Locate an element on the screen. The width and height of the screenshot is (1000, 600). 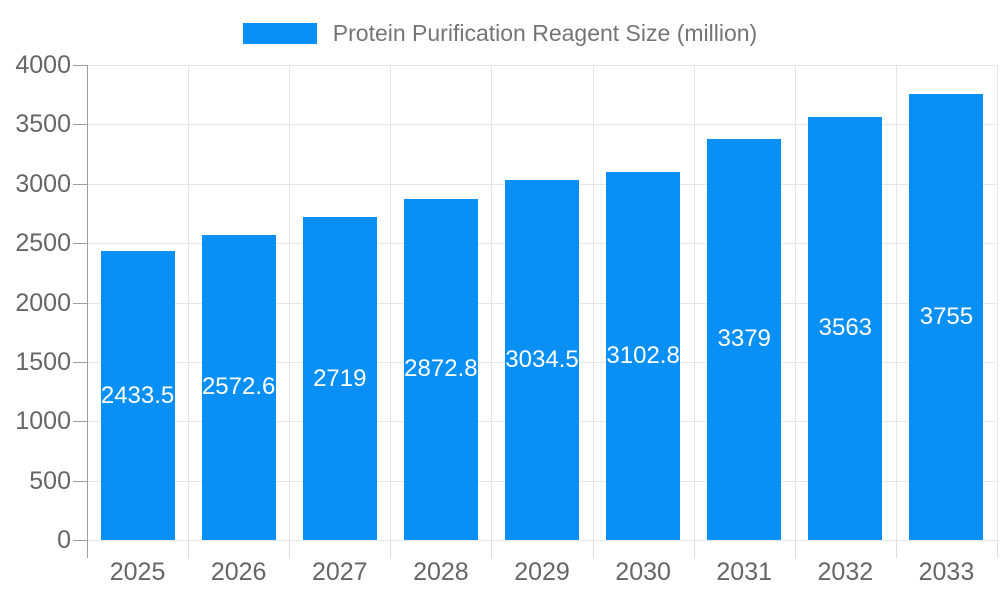
bar-value-label: 3034.5 is located at coordinates (542, 359).